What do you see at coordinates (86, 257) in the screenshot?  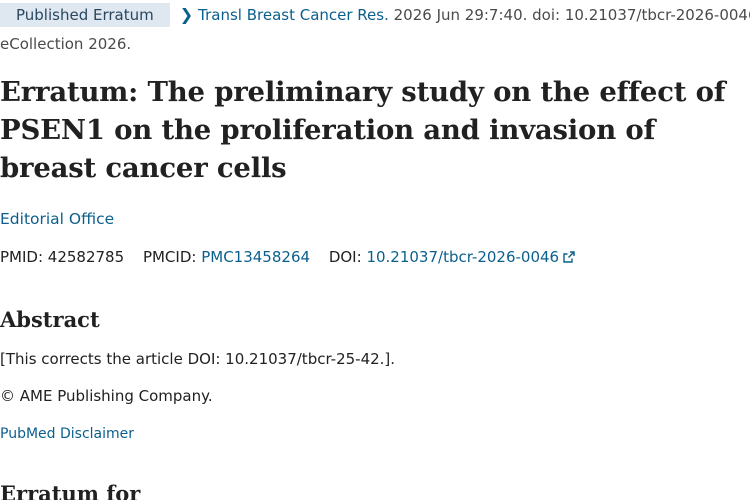 I see `pmid-value: 42582785` at bounding box center [86, 257].